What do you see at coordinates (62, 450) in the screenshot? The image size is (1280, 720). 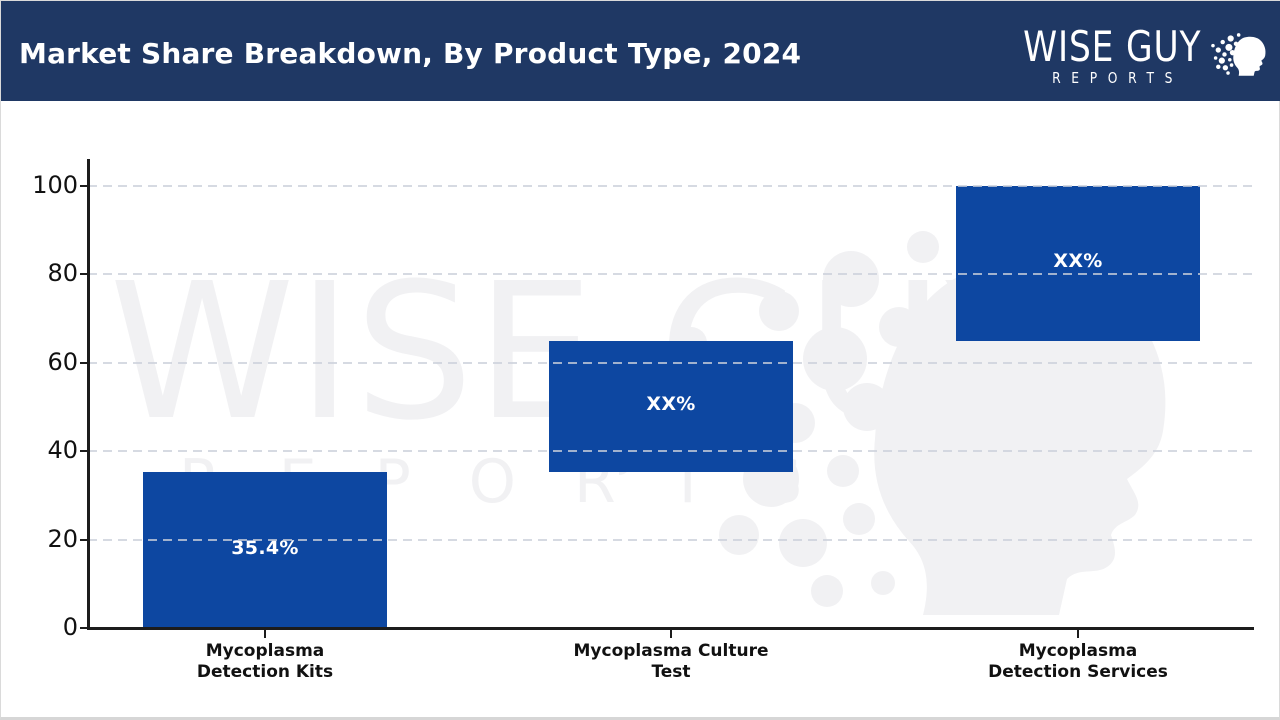 I see `y-tick-label: 40` at bounding box center [62, 450].